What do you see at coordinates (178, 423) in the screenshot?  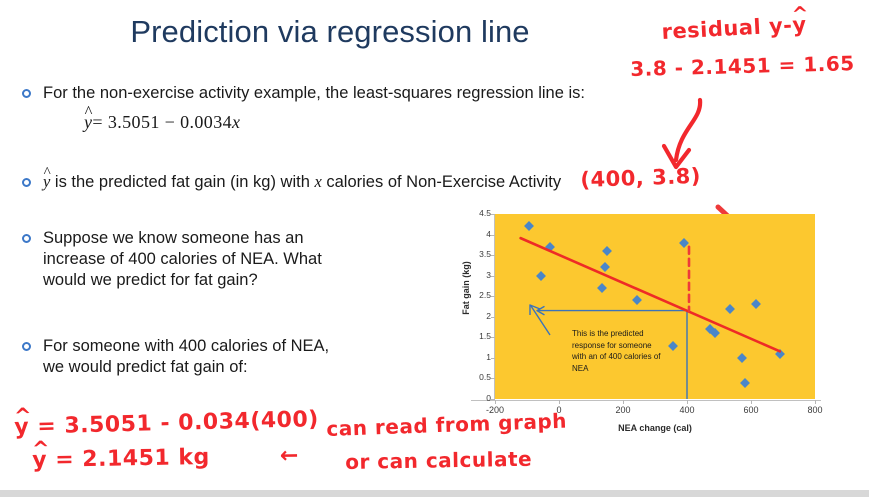 I see `ink-calc-1-rhs: = 3.5051 - 0.034(400)` at bounding box center [178, 423].